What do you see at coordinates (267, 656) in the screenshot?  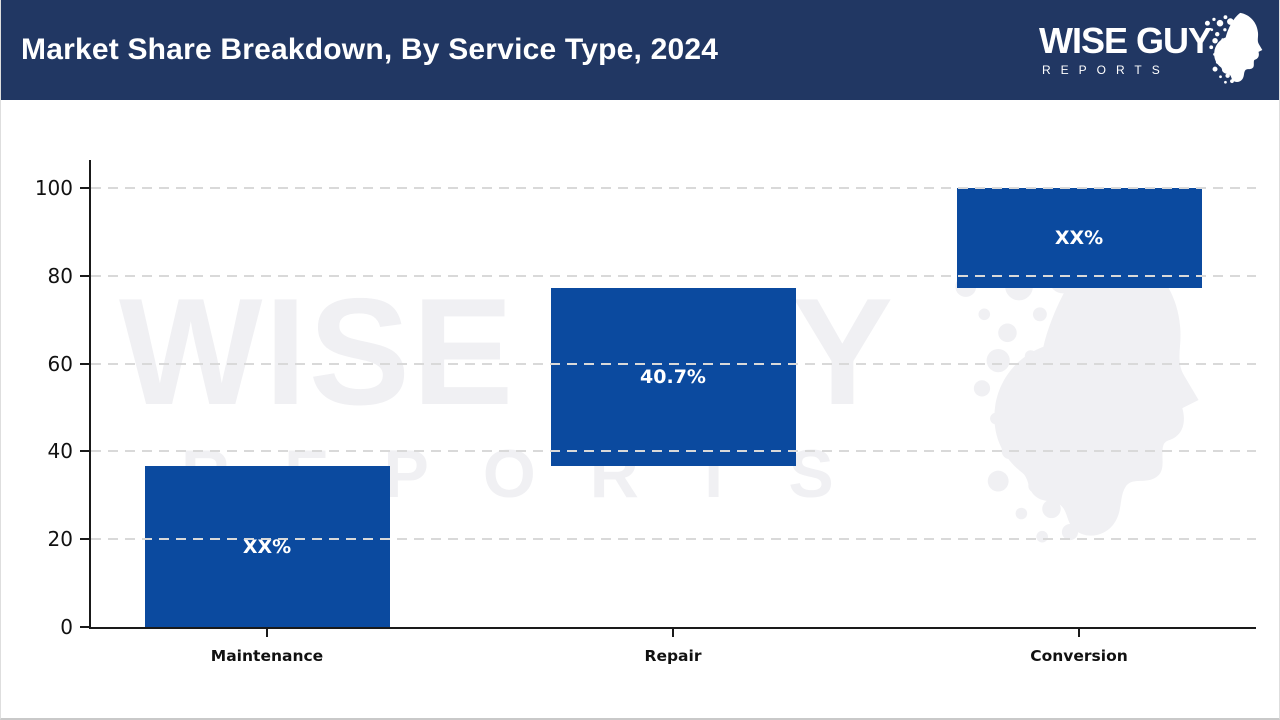 I see `x-axis-label: Maintenance` at bounding box center [267, 656].